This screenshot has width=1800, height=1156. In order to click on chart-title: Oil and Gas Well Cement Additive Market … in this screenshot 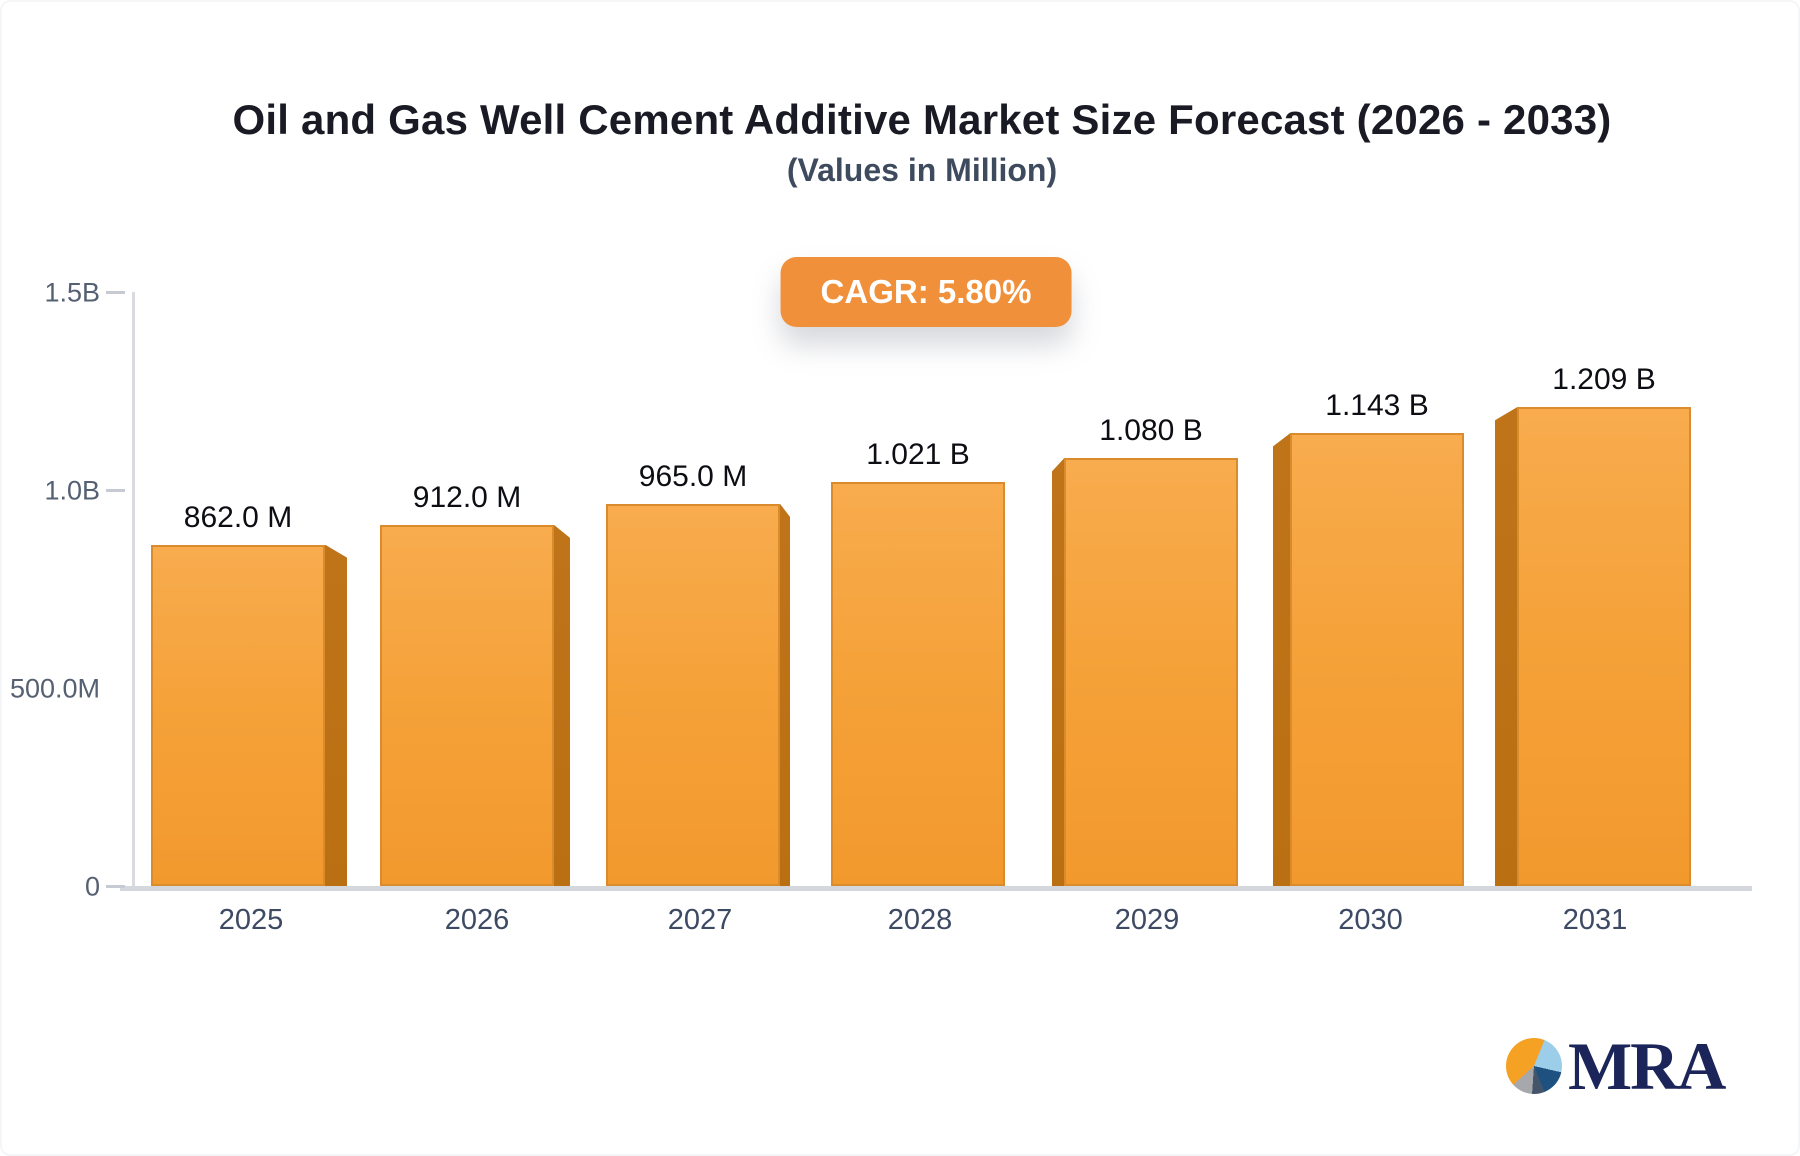, I will do `click(922, 119)`.